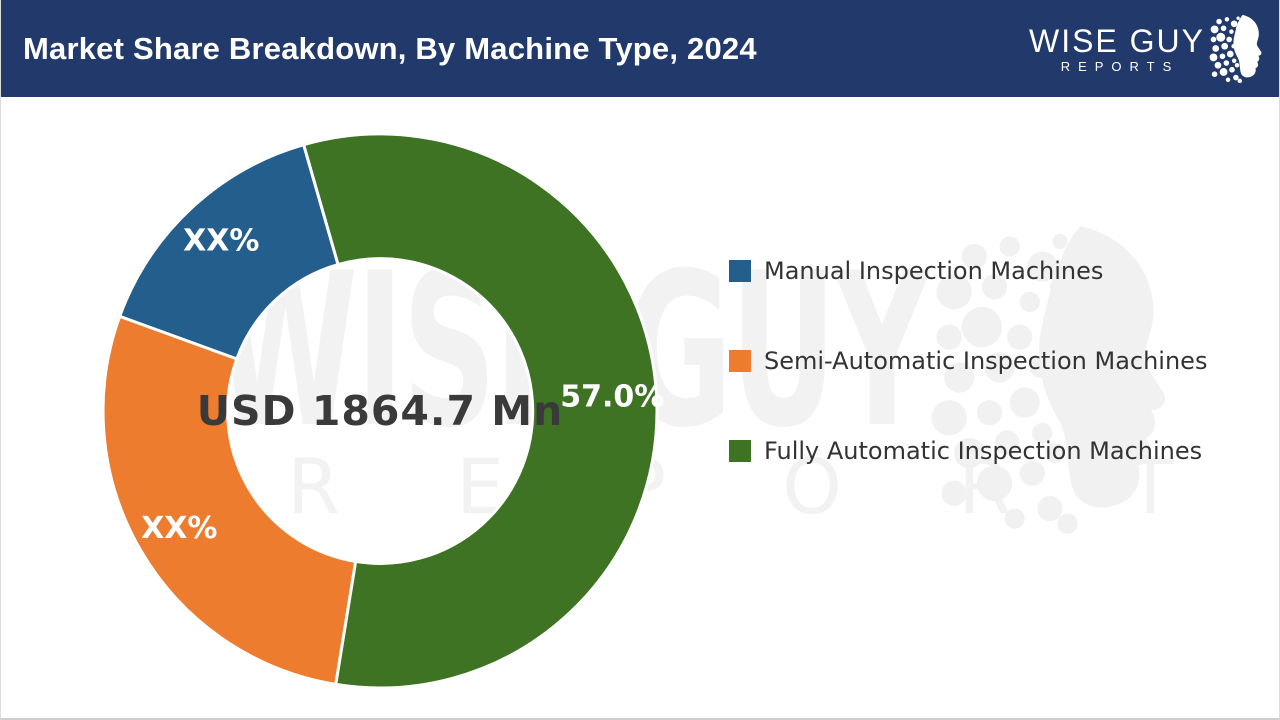 This screenshot has width=1280, height=720. What do you see at coordinates (179, 528) in the screenshot?
I see `slice-label-semi_automatic: XX%` at bounding box center [179, 528].